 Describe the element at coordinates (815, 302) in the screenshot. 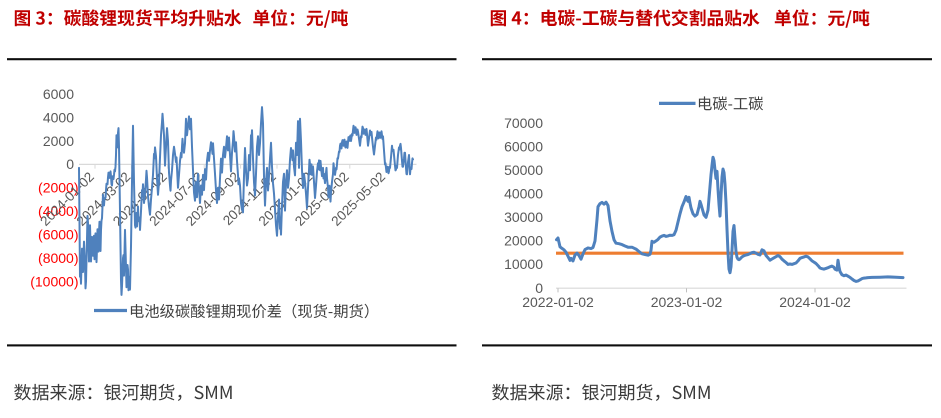

I see `svg-text: 2024-01-02` at that location.